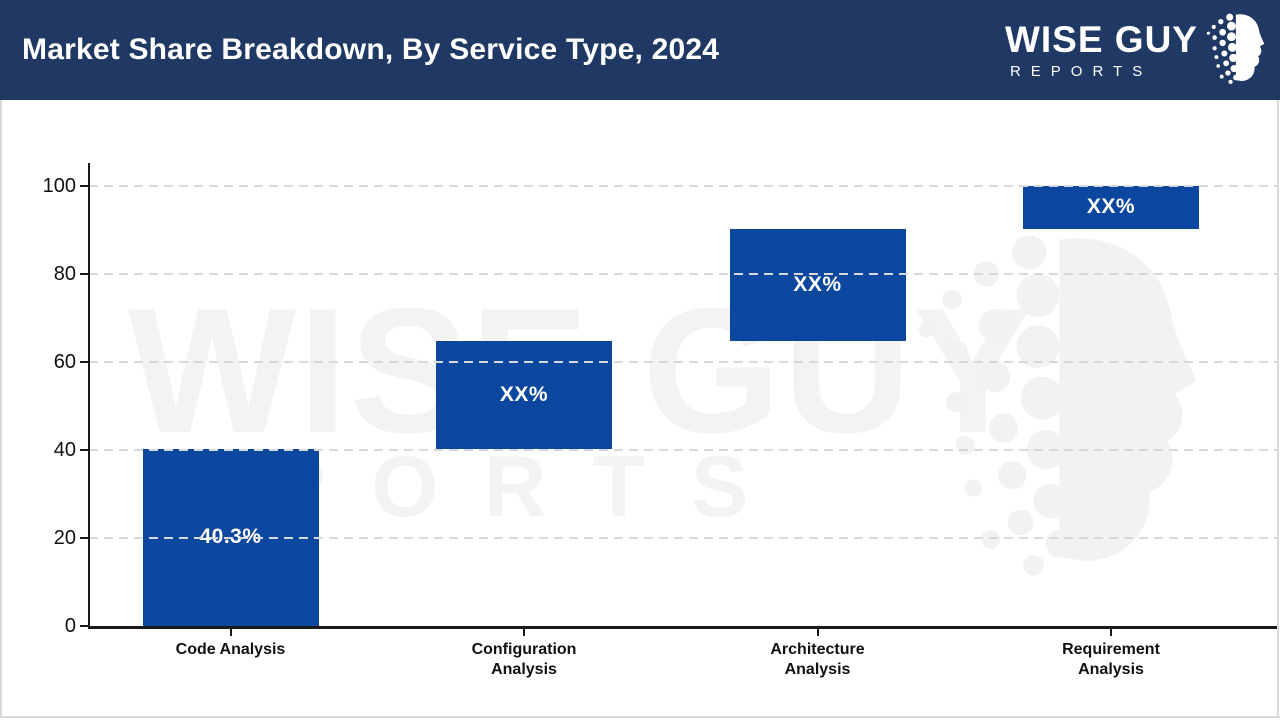  I want to click on bar-architecture-analysis: XX%, so click(817, 284).